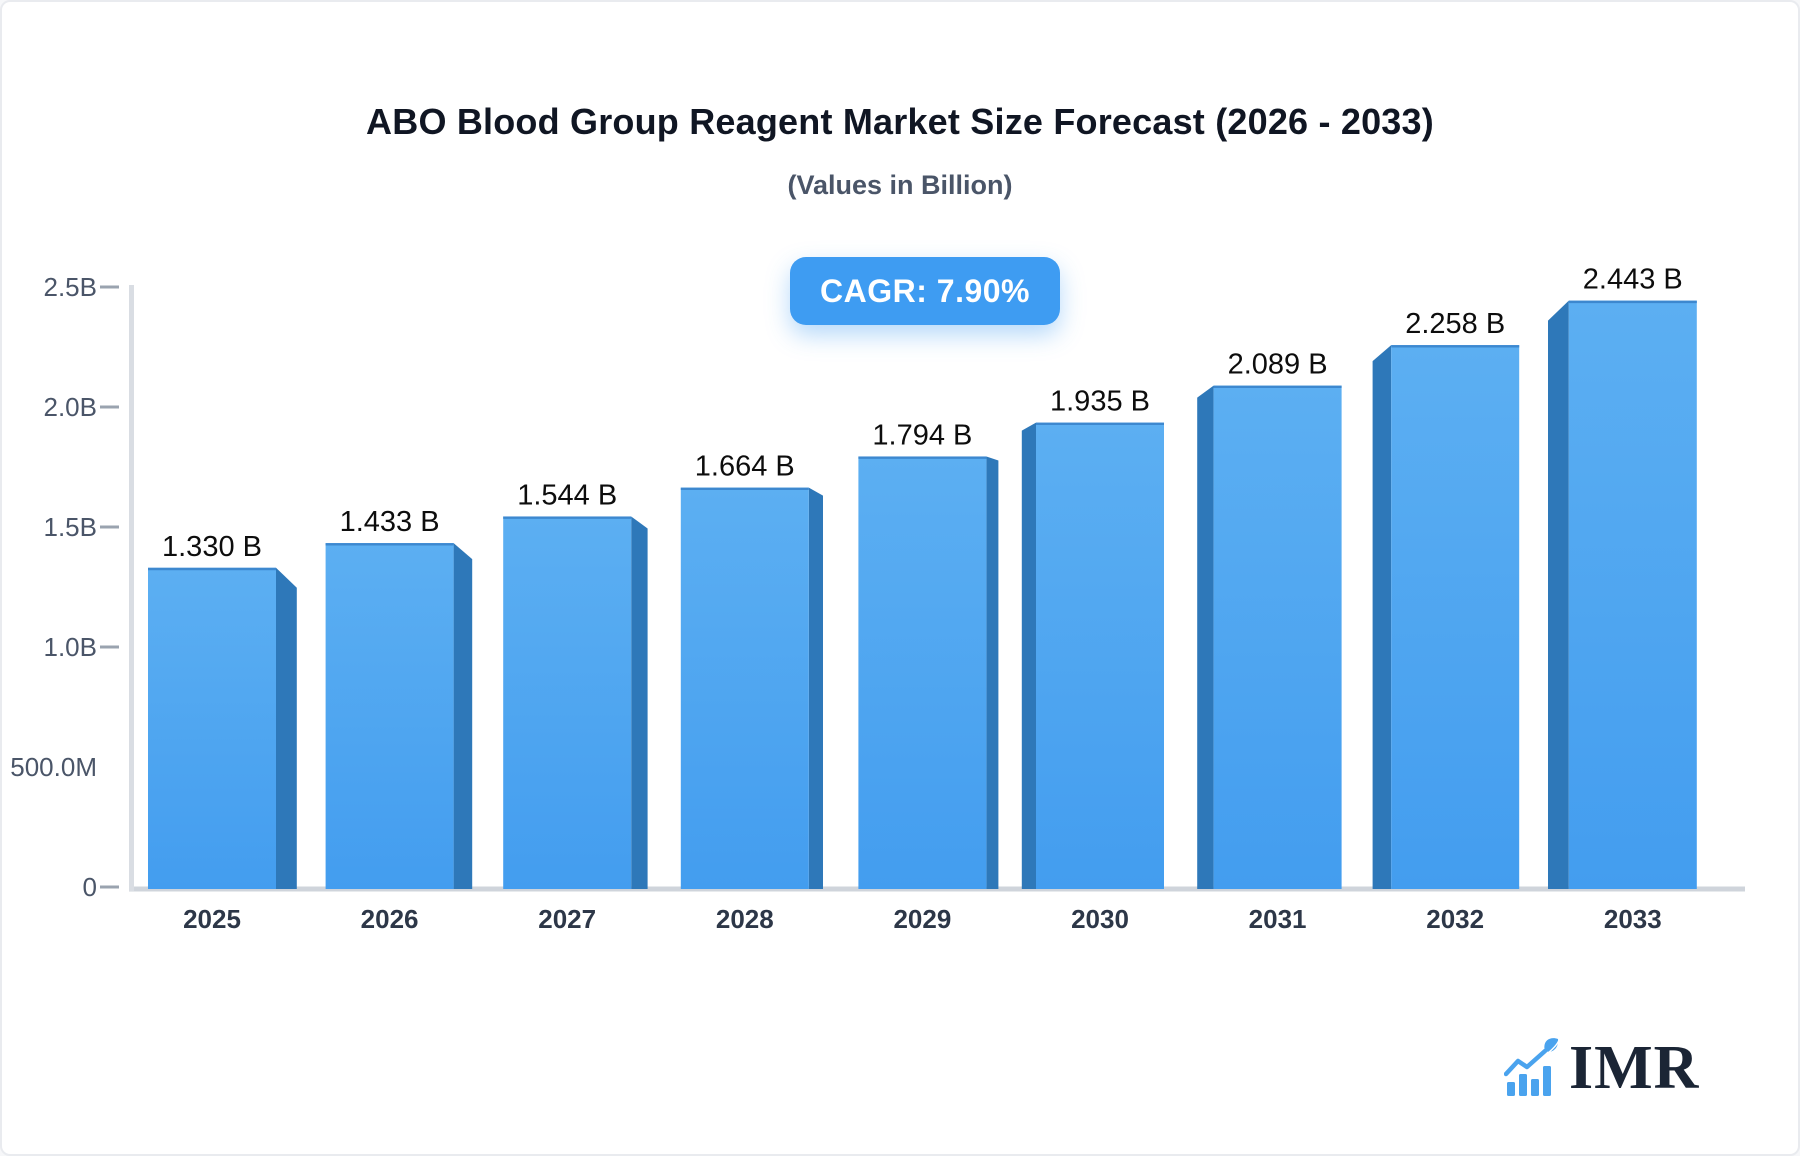  I want to click on bar-2032: 2.258 B 2032, so click(1446, 621).